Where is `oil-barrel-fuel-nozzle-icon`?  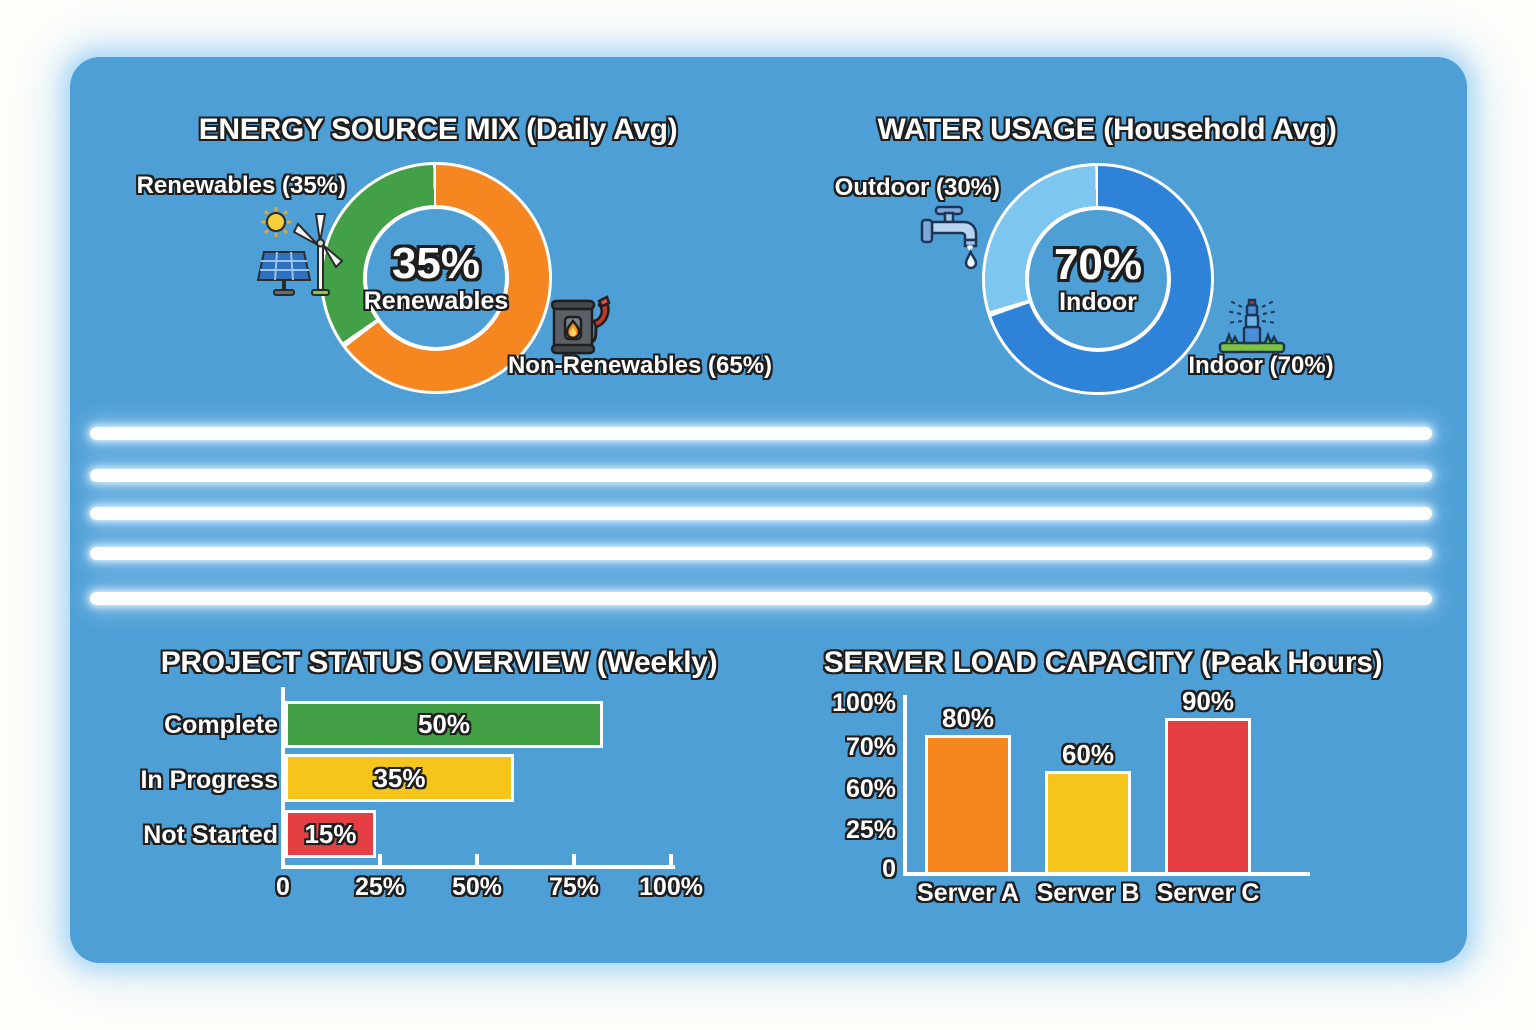 oil-barrel-fuel-nozzle-icon is located at coordinates (585, 328).